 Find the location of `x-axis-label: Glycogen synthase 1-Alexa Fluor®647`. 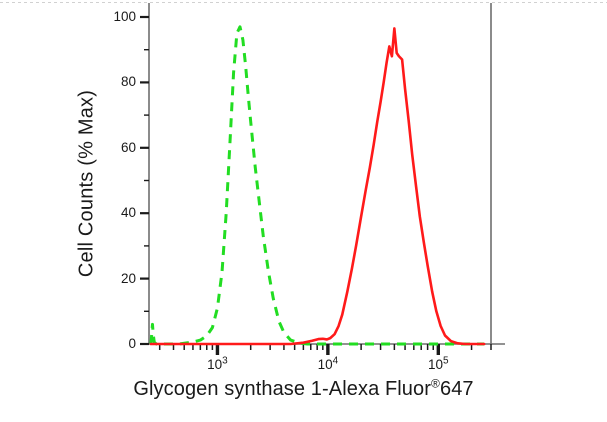

x-axis-label: Glycogen synthase 1-Alexa Fluor®647 is located at coordinates (303, 388).